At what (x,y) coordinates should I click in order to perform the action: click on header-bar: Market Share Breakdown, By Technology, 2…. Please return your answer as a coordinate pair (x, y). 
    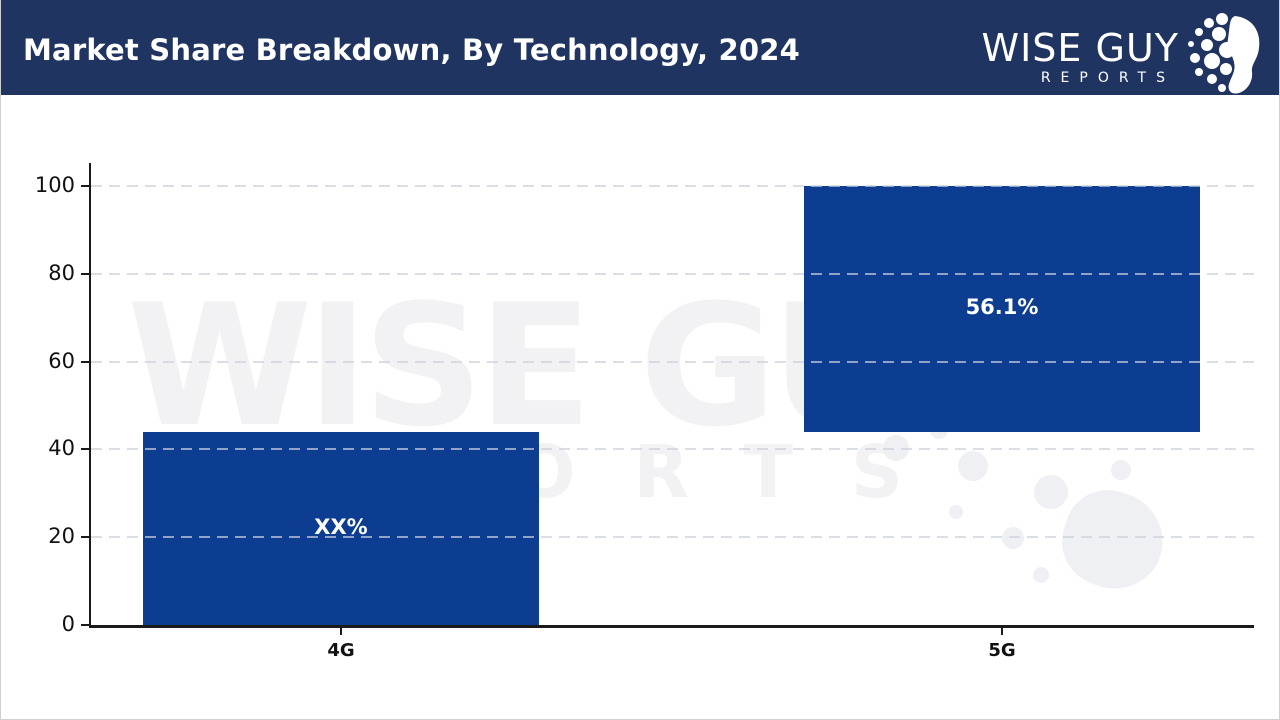
    Looking at the image, I should click on (640, 47).